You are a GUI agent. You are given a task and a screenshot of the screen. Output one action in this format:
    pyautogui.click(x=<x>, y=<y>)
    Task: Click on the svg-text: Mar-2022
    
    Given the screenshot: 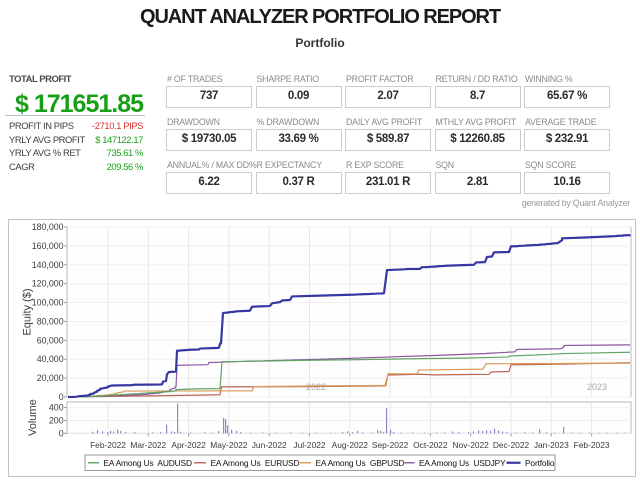 What is the action you would take?
    pyautogui.click(x=148, y=445)
    